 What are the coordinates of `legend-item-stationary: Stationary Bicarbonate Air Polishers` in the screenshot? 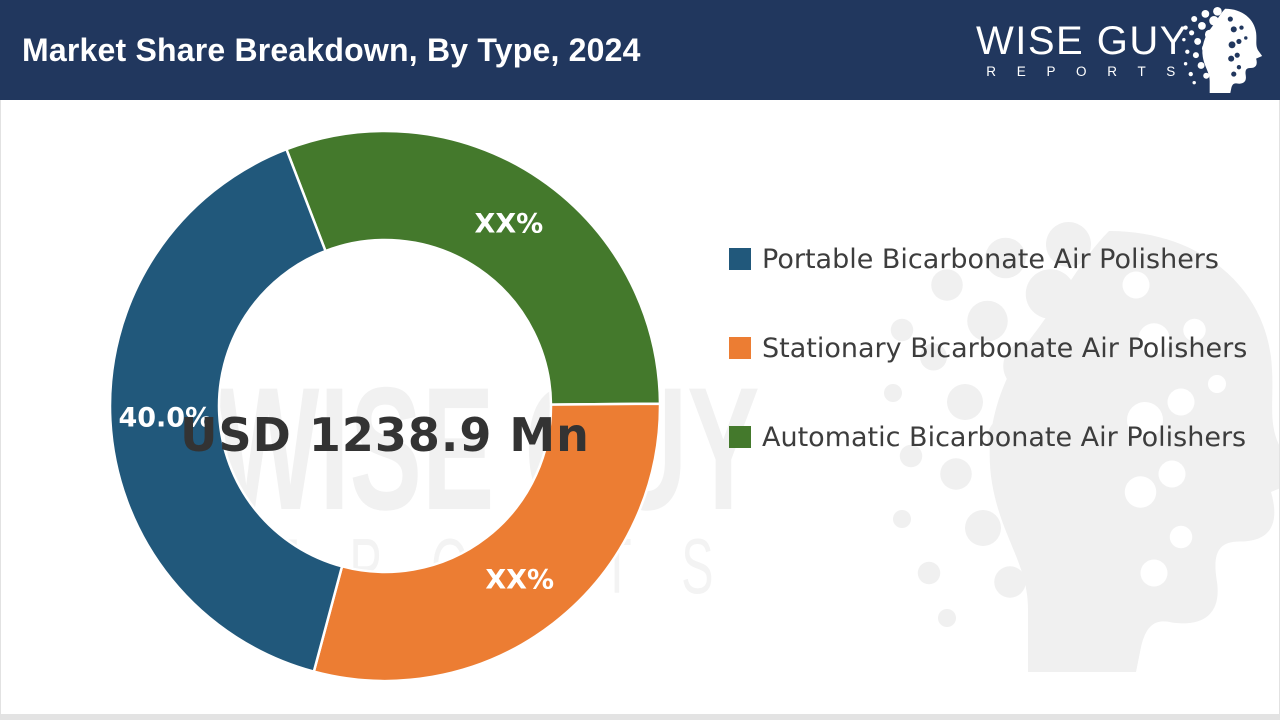 It's located at (988, 348).